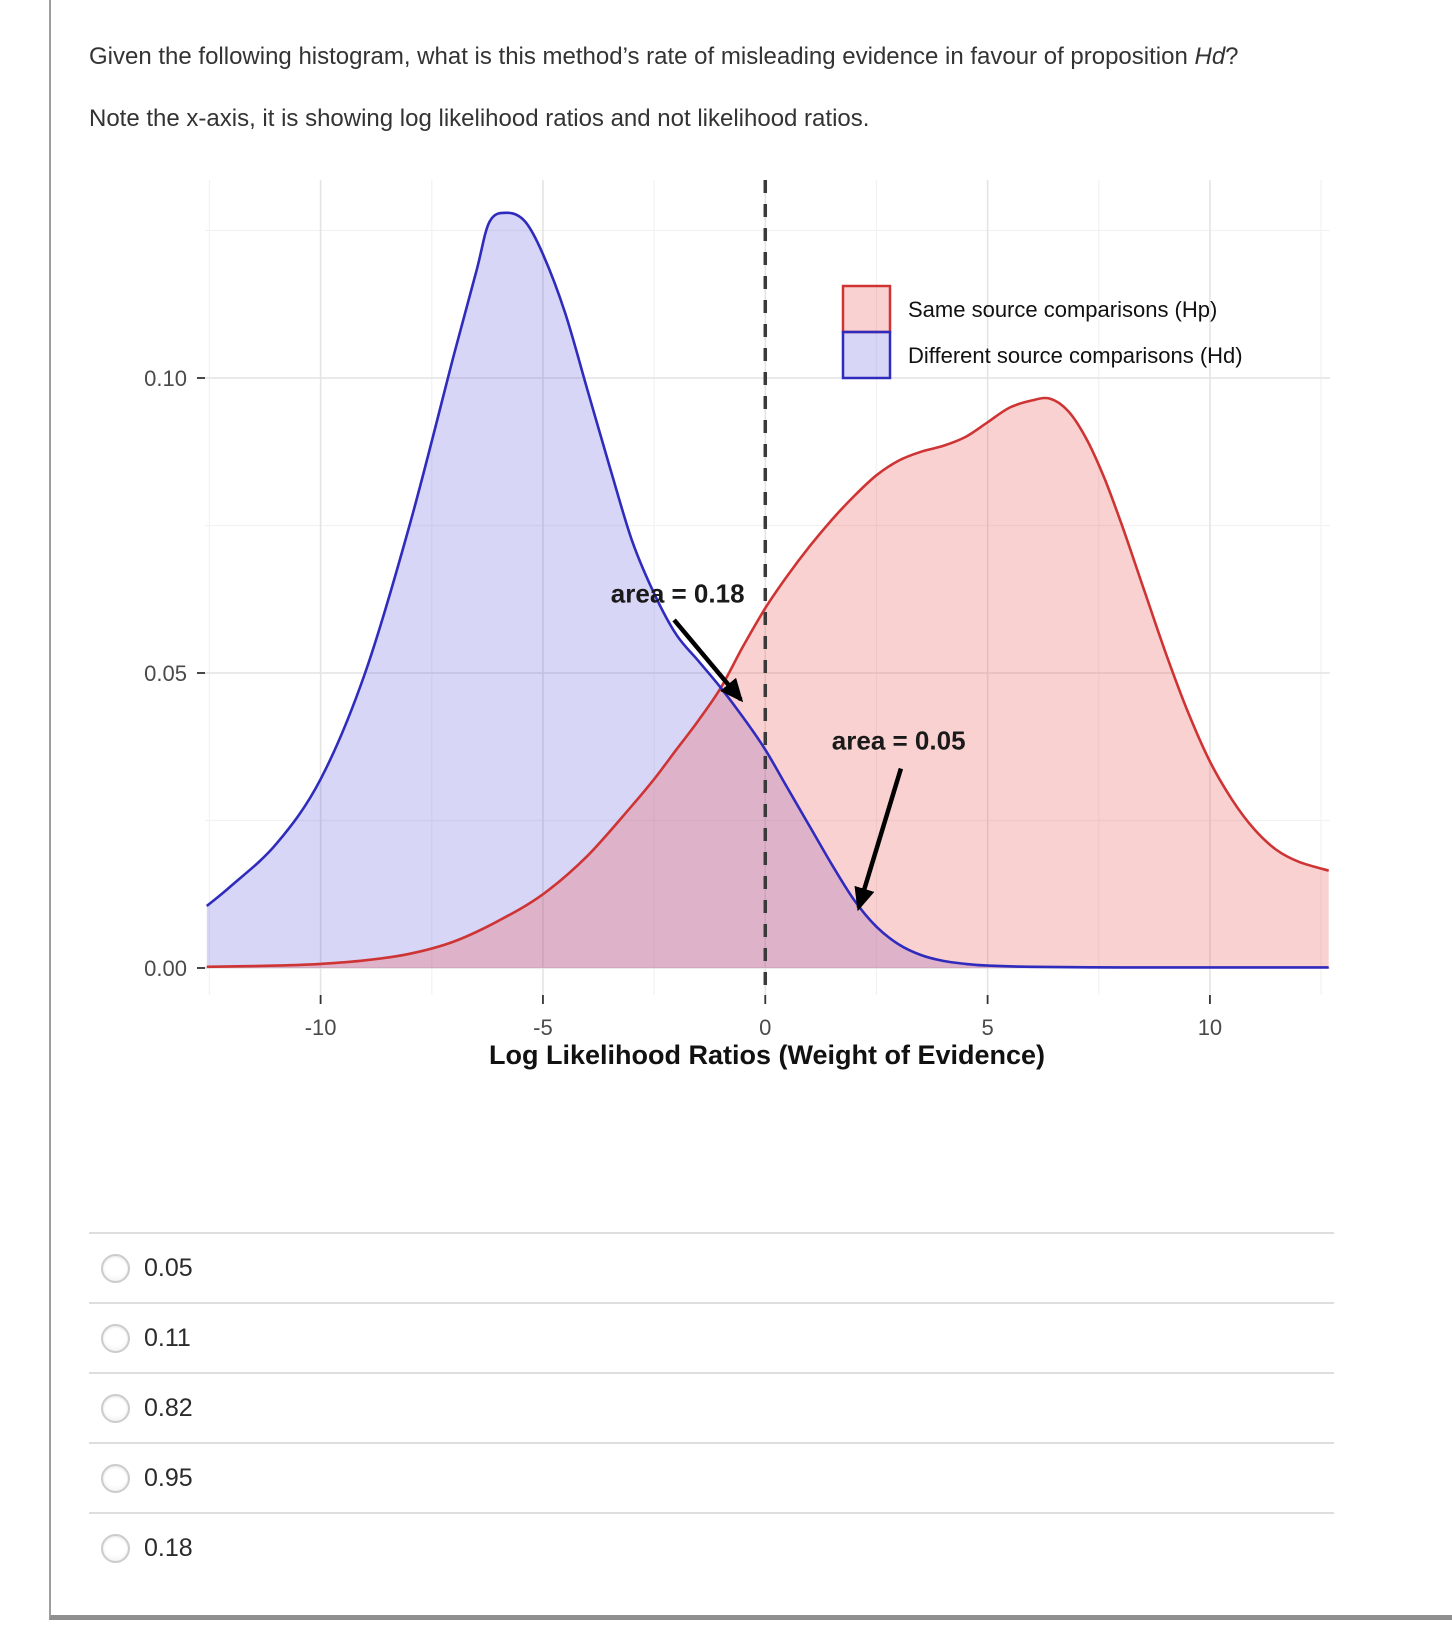  I want to click on option-row: 0.05, so click(711, 1267).